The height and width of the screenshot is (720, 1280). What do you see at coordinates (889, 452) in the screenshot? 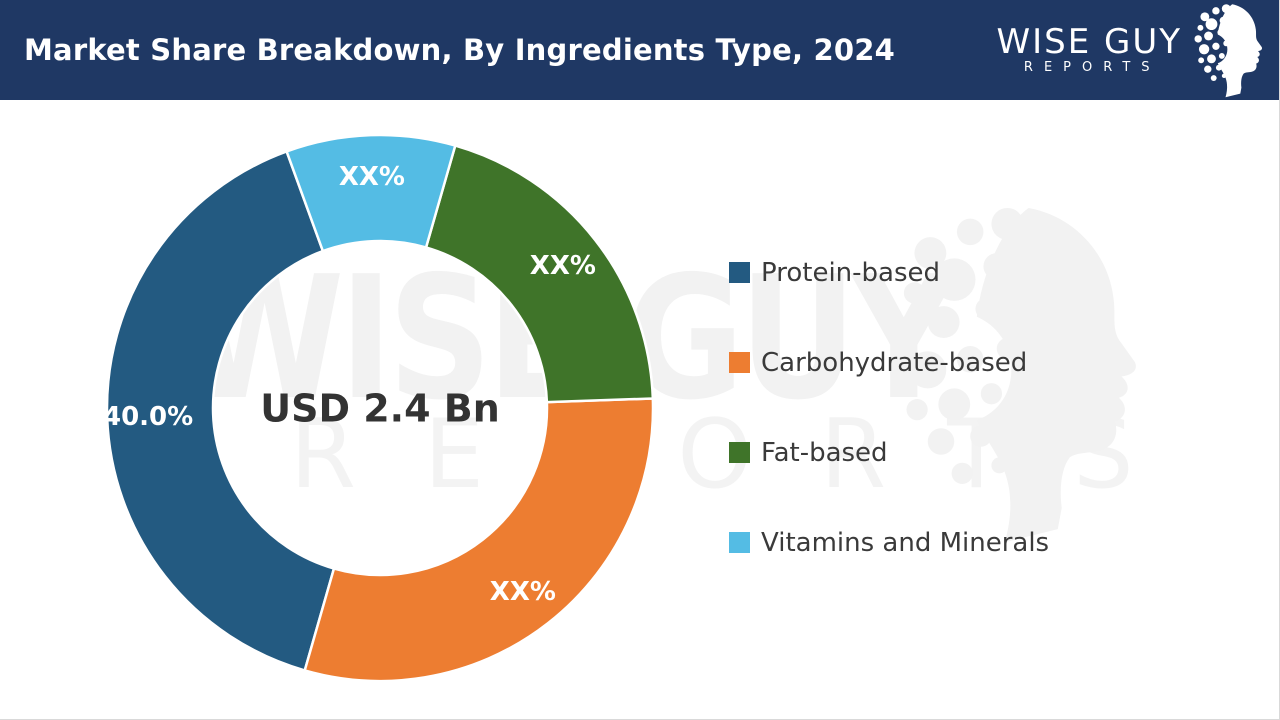
I see `legend-item-fat-based: Fat-based` at bounding box center [889, 452].